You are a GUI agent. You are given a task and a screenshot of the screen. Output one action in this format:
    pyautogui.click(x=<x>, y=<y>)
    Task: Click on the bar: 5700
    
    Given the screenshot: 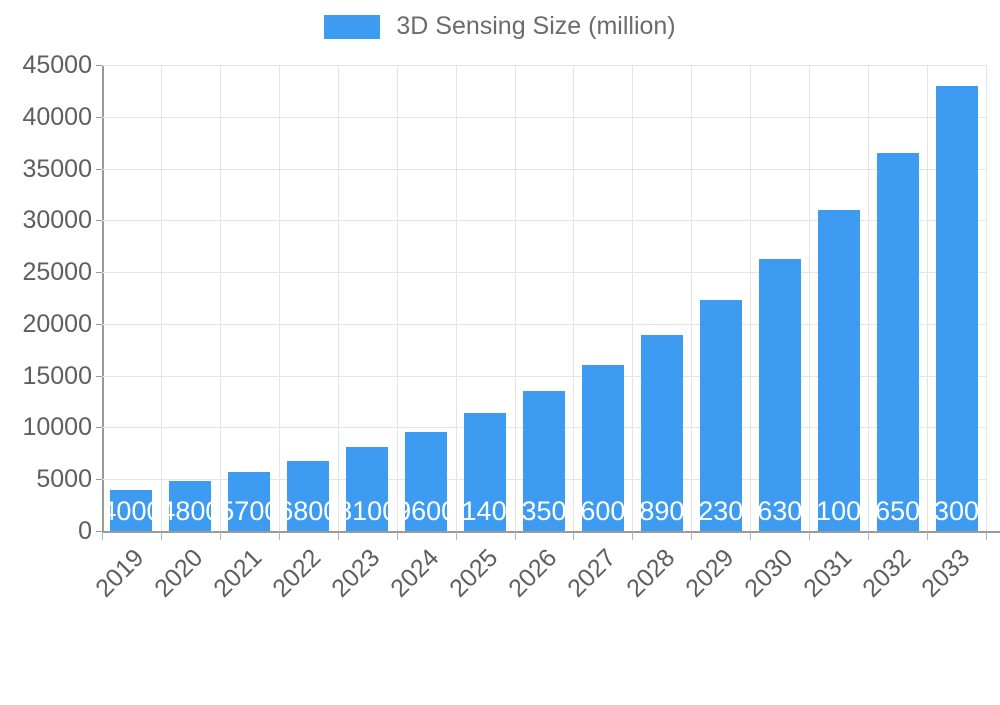 What is the action you would take?
    pyautogui.click(x=249, y=501)
    